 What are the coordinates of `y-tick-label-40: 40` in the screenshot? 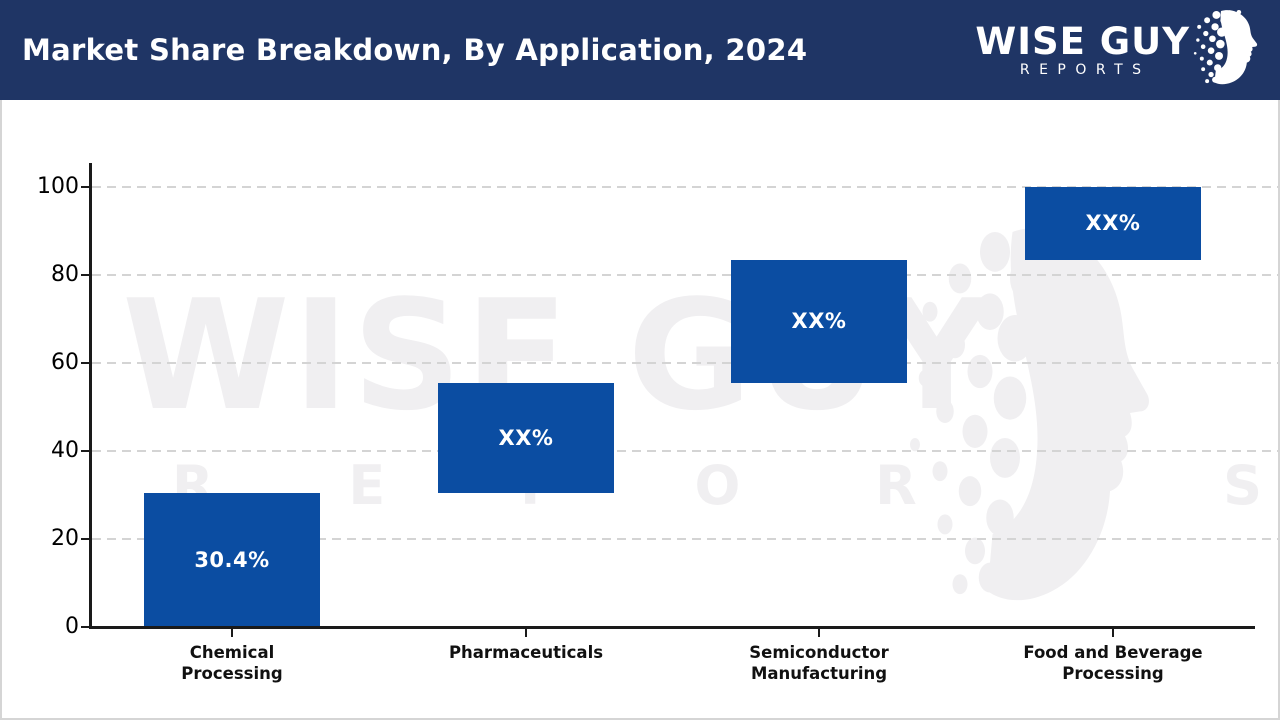 It's located at (65, 450).